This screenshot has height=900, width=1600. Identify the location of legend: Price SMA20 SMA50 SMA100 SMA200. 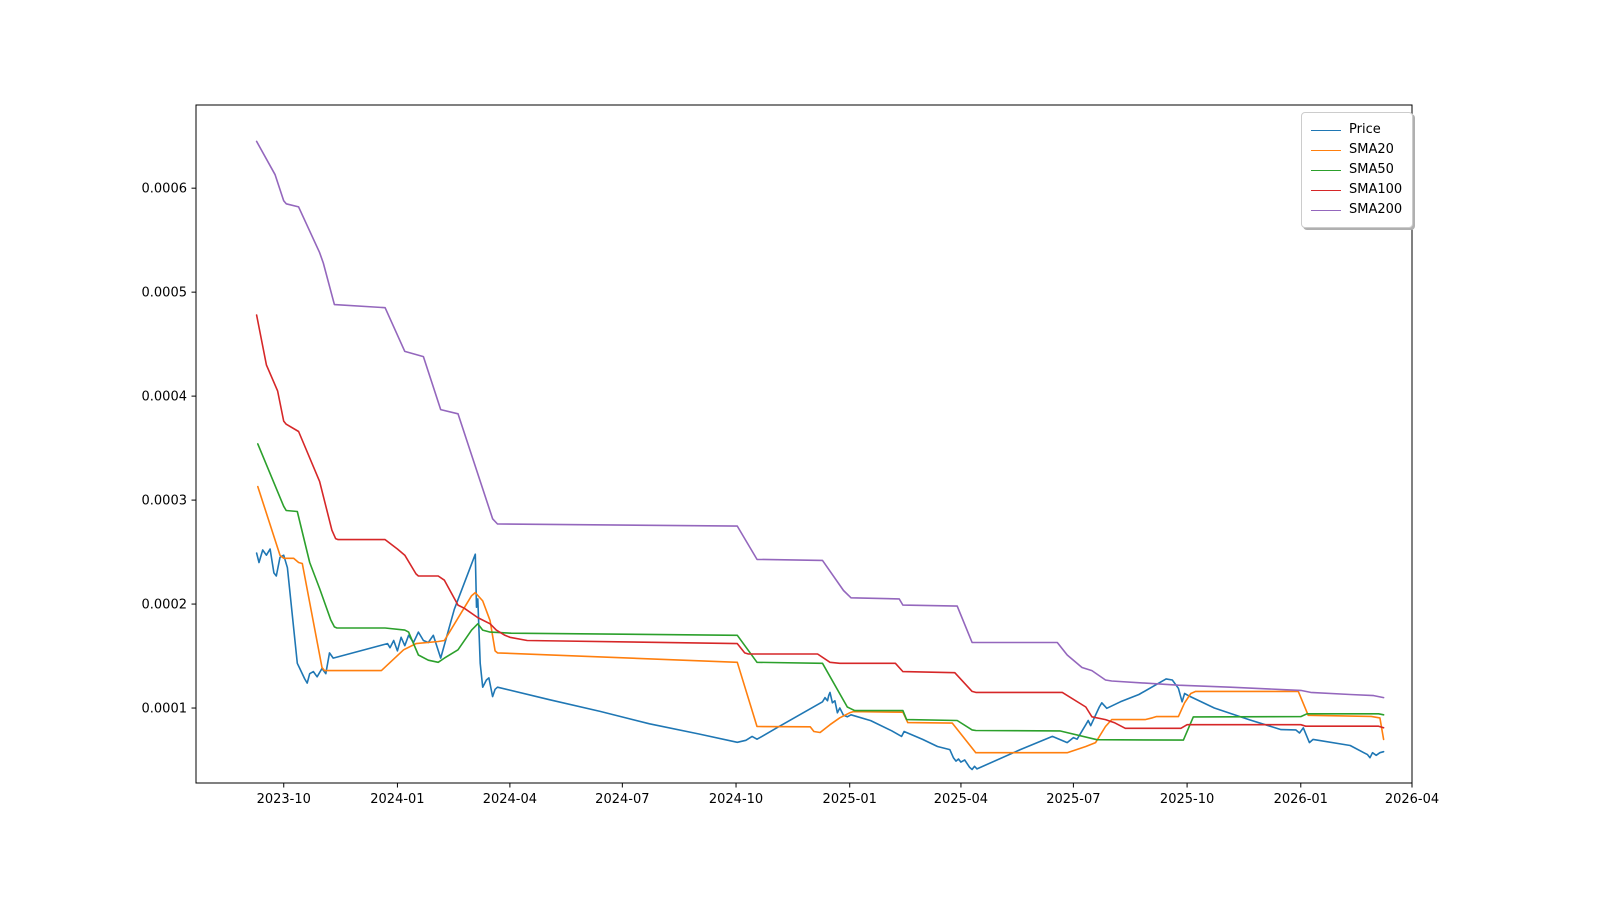
(1357, 170).